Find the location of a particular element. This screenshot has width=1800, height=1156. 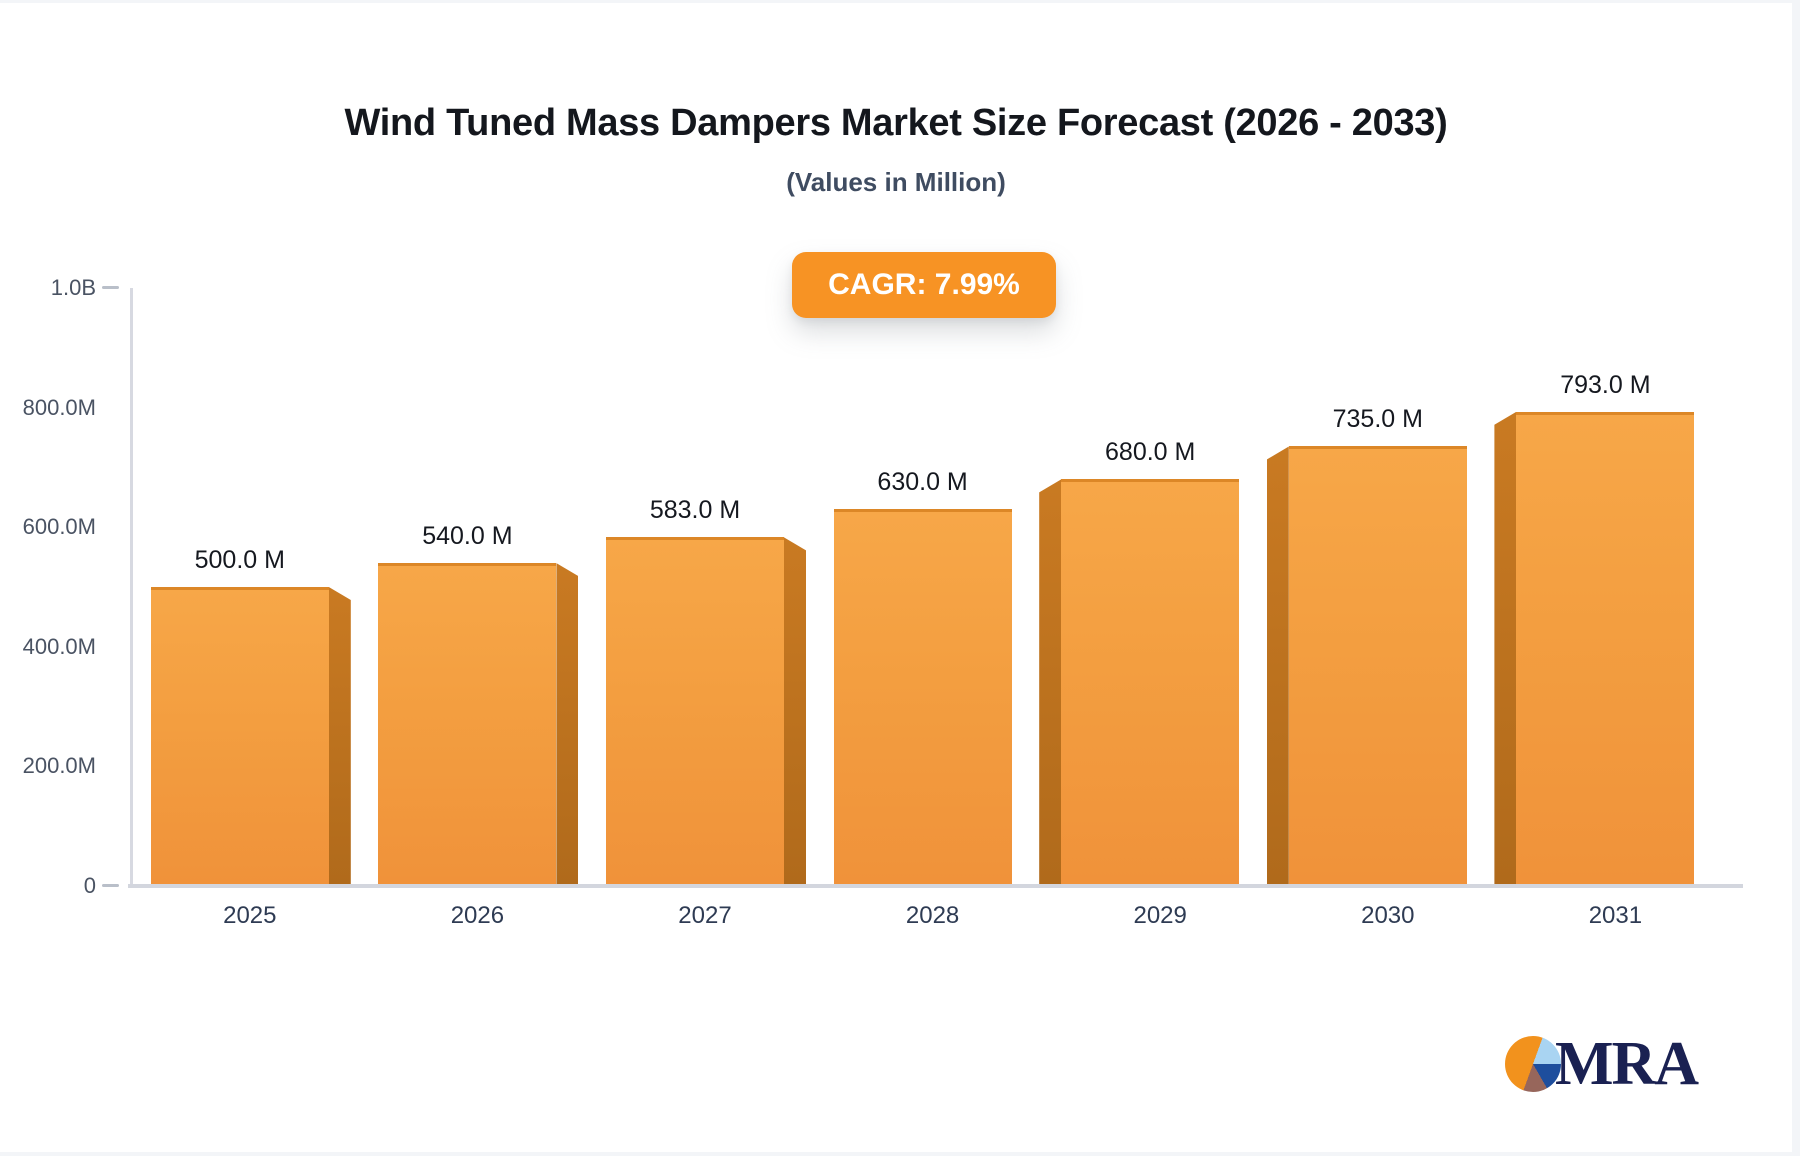

x-axis-label: 2028 is located at coordinates (932, 915).